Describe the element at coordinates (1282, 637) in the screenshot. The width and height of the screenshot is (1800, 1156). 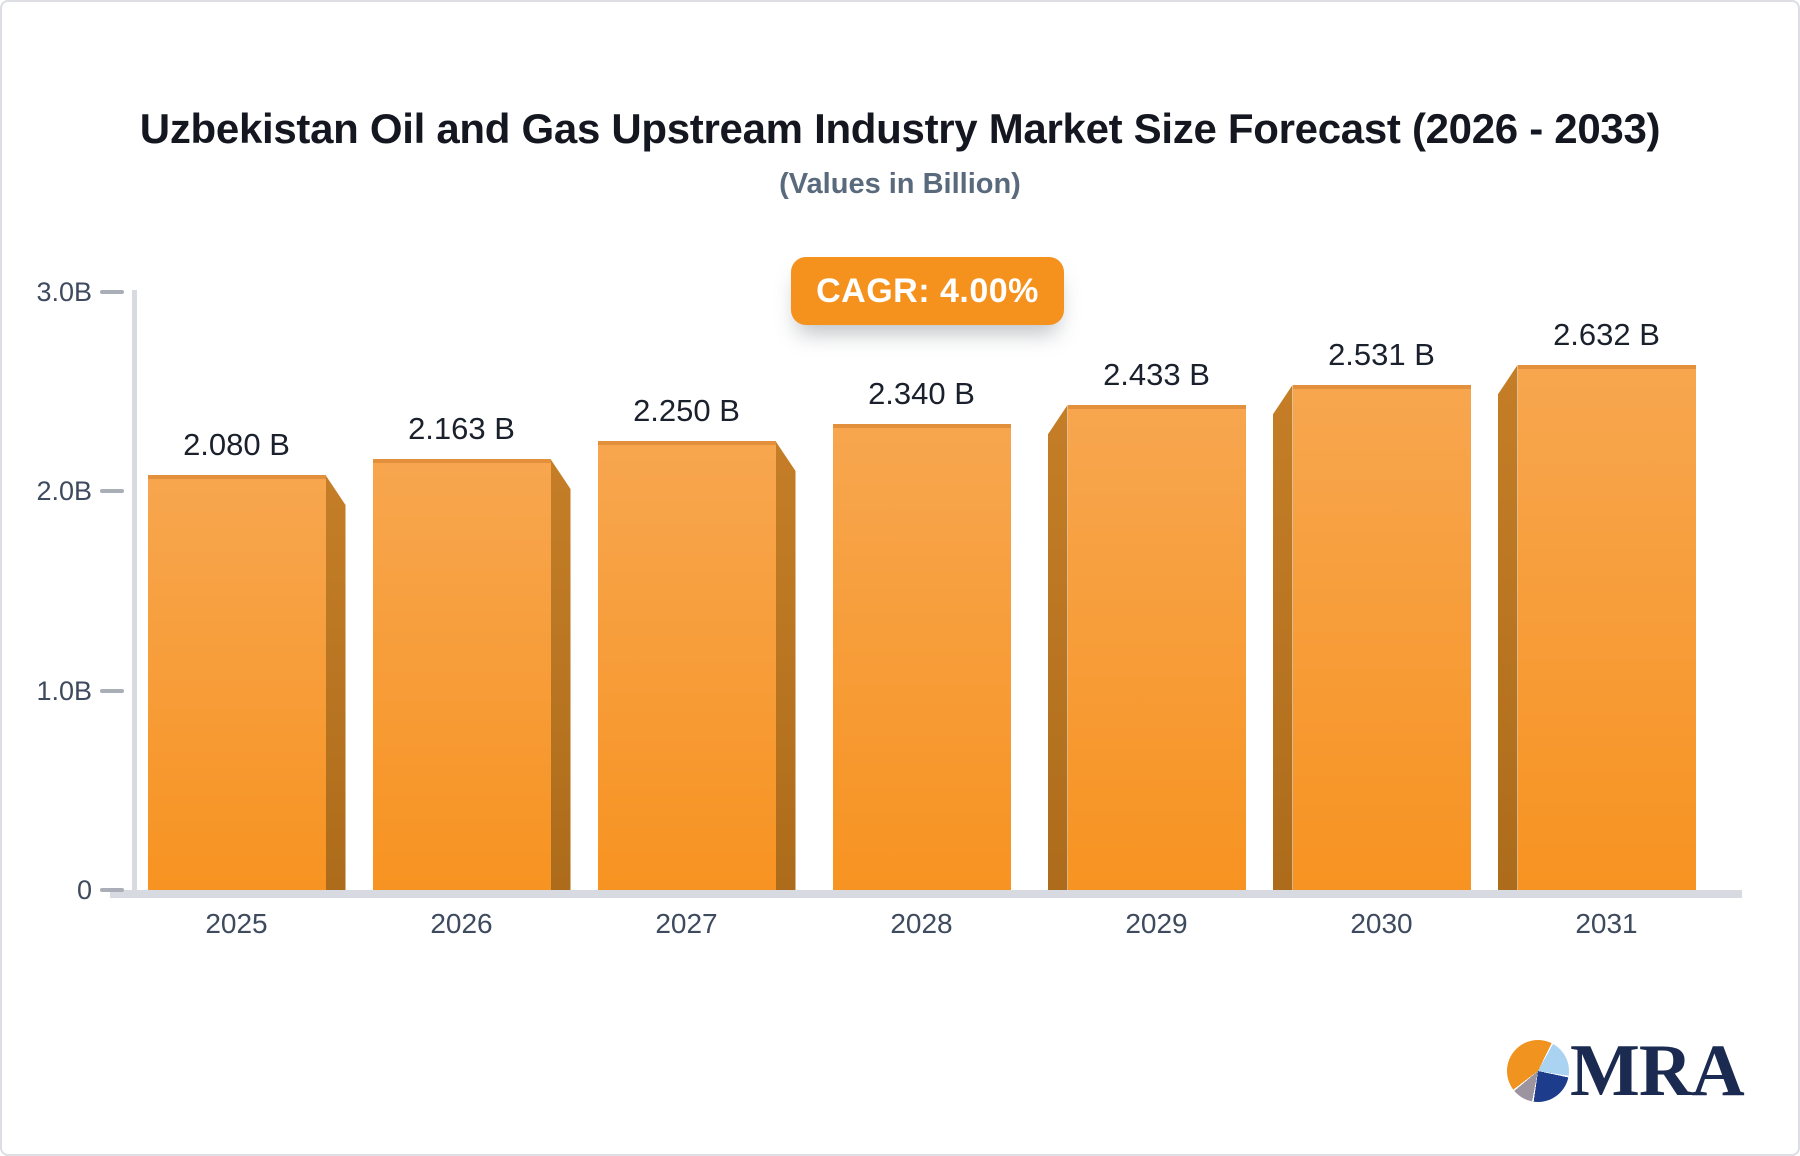
I see `bar-side-2030` at that location.